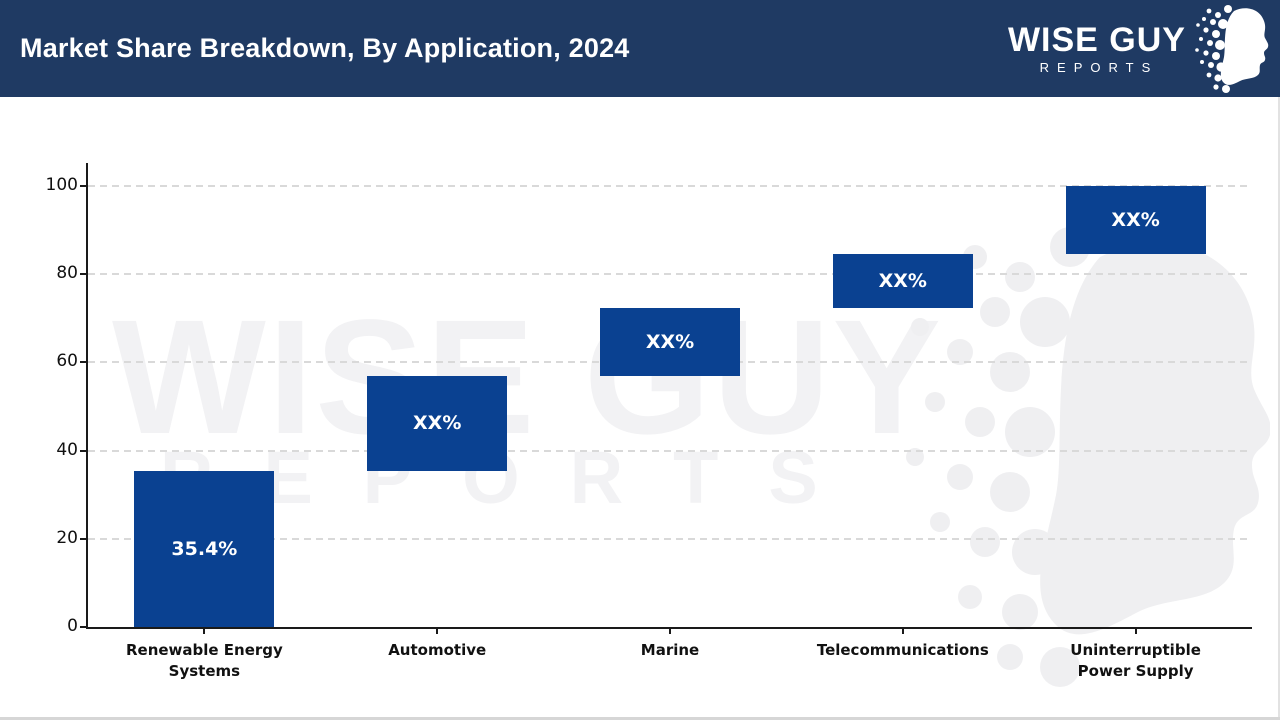  I want to click on y-axis-tick-label: 20, so click(67, 537).